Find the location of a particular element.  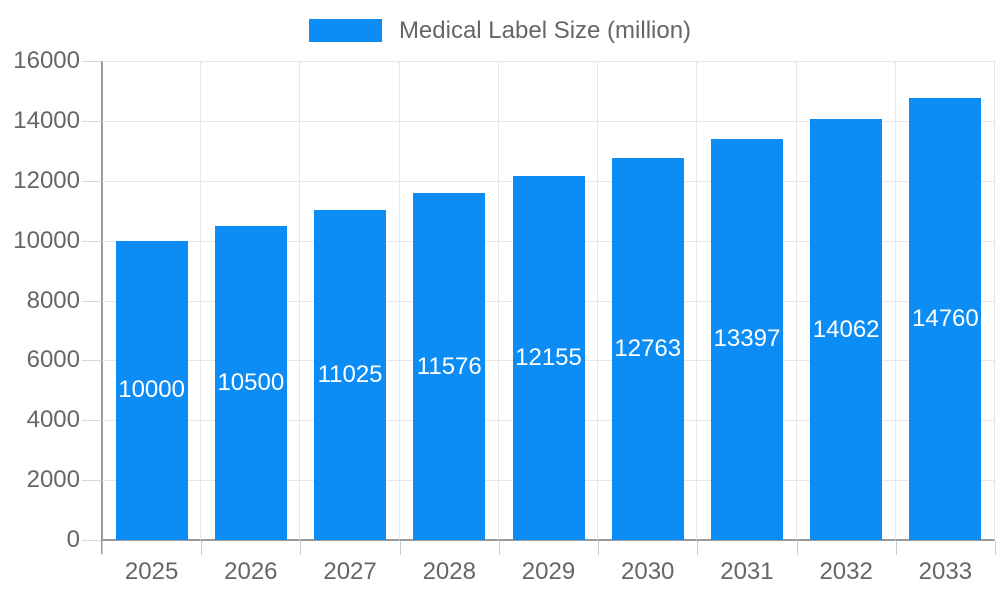

legend: Medical Label Size (million) is located at coordinates (500, 30).